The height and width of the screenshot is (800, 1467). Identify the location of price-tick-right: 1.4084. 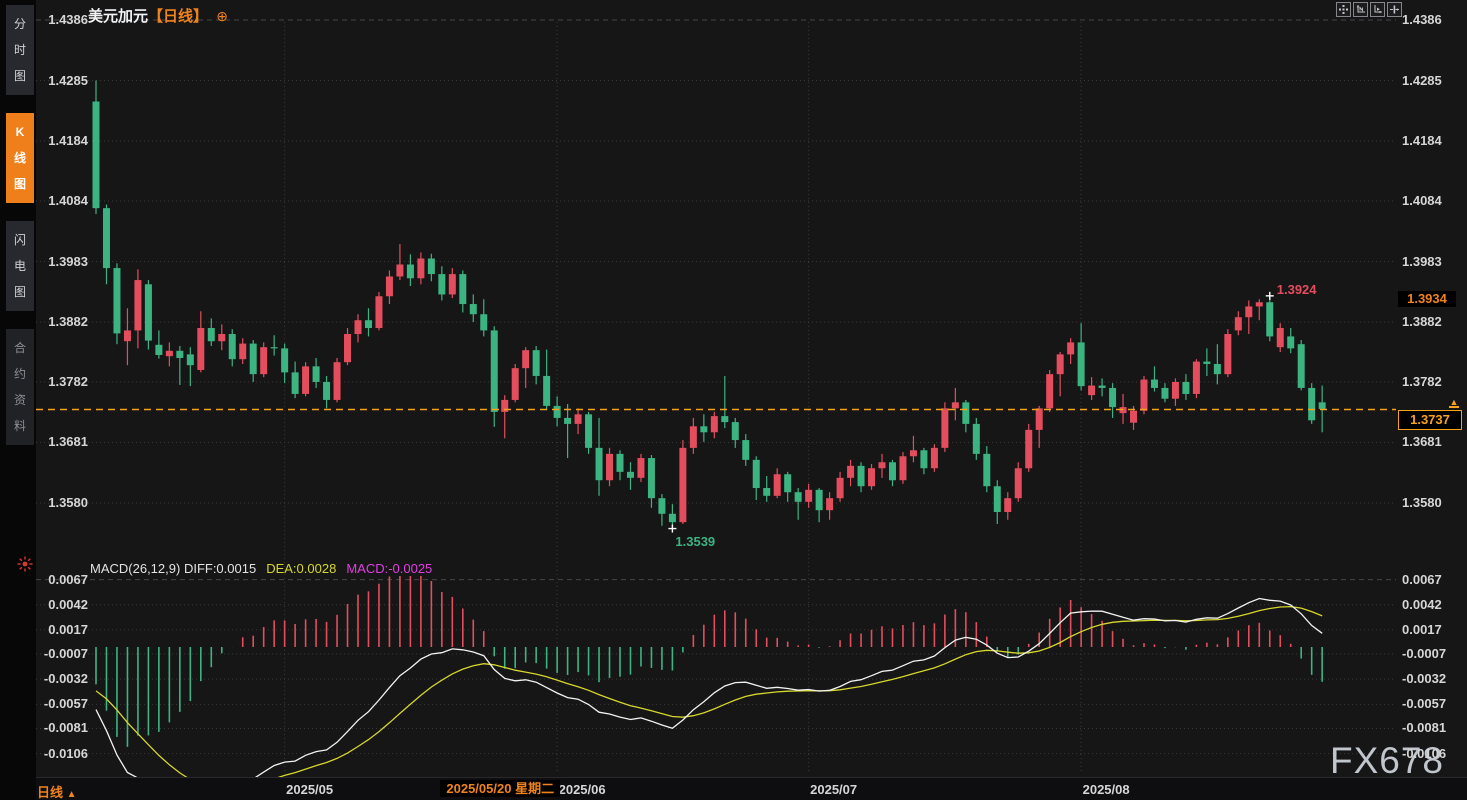
(1422, 200).